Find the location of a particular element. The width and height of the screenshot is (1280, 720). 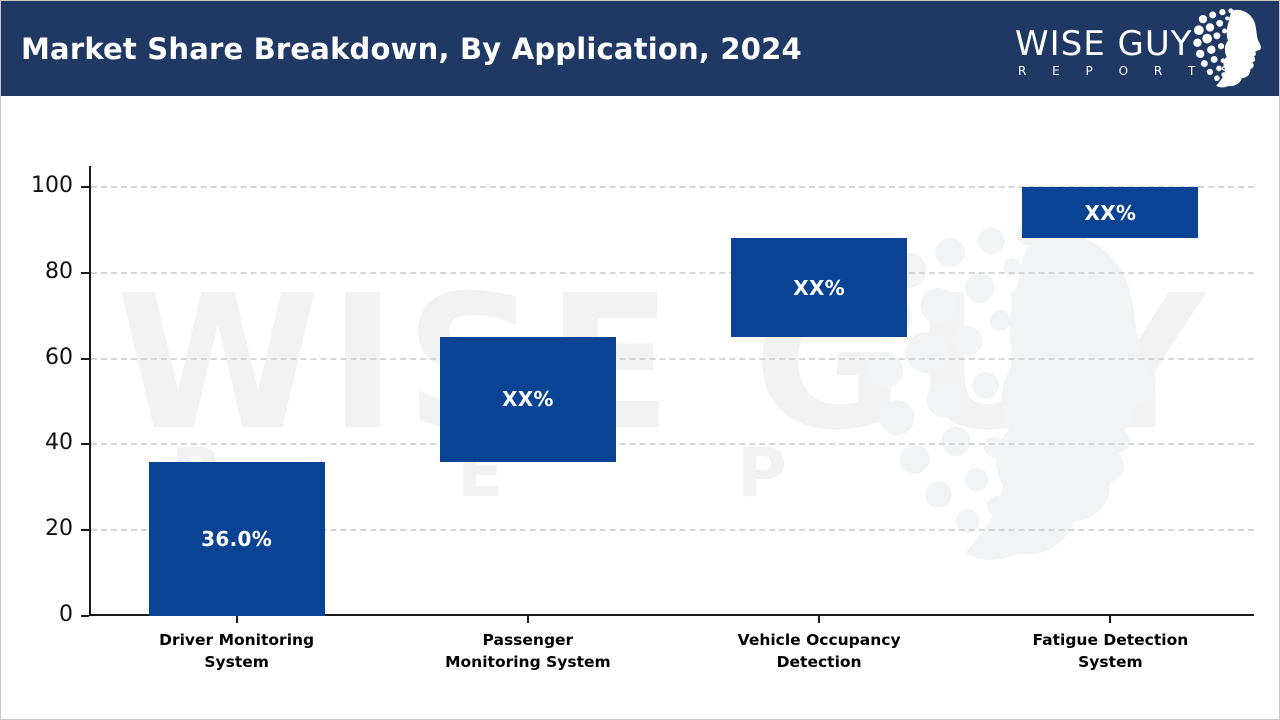

x-axis-label-line: Driver Monitoring is located at coordinates (237, 640).